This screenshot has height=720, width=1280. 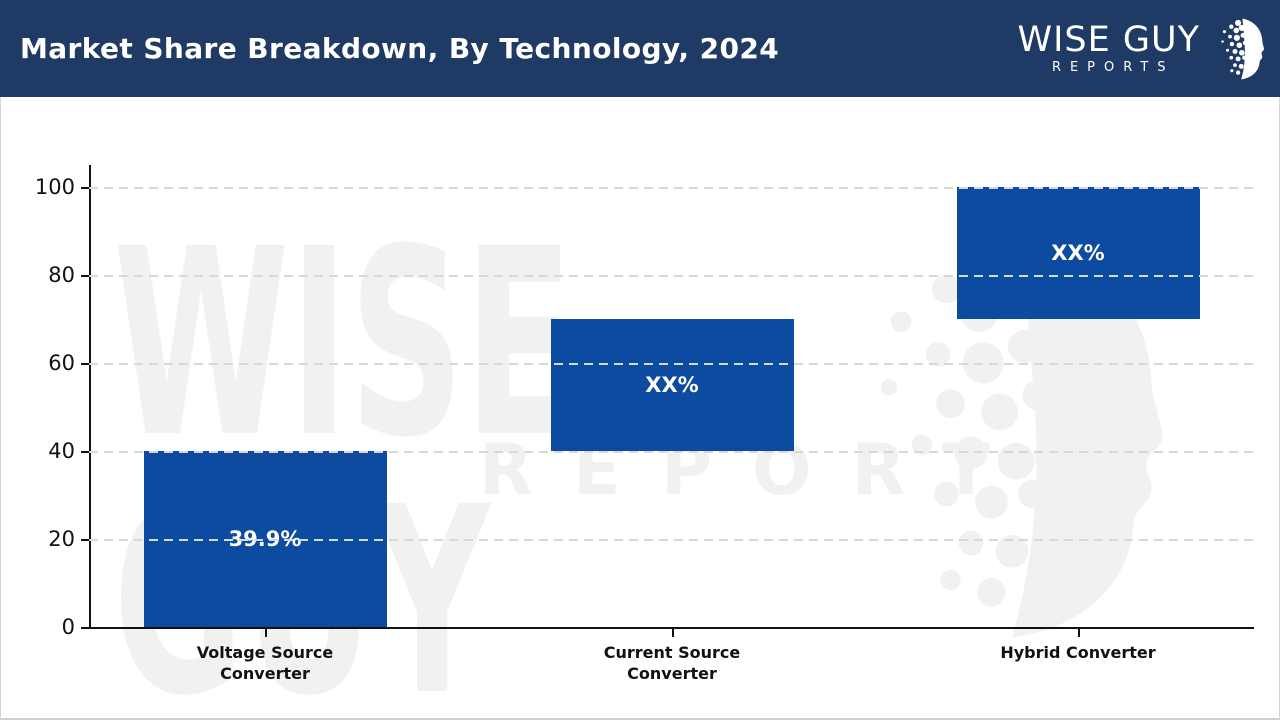 What do you see at coordinates (1078, 652) in the screenshot?
I see `x-axis-category-label: Hybrid Converter` at bounding box center [1078, 652].